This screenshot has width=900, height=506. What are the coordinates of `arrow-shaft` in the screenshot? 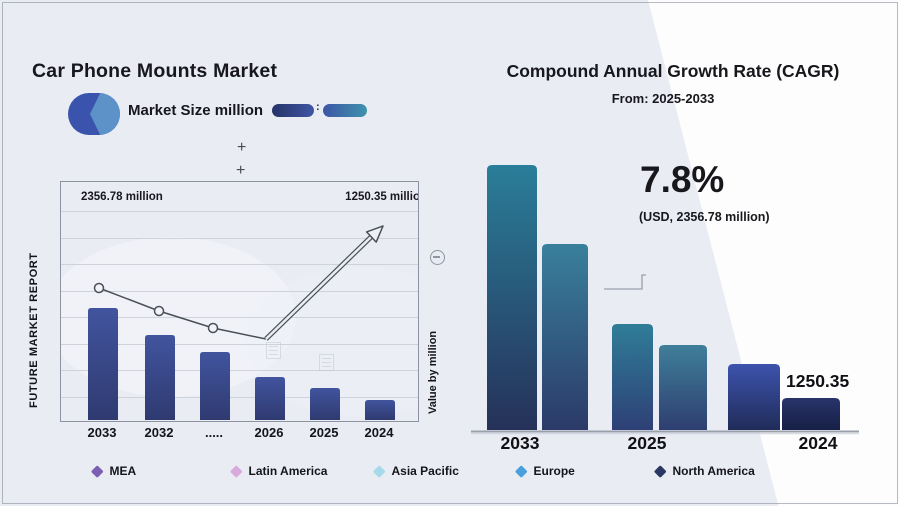 It's located at (318, 288).